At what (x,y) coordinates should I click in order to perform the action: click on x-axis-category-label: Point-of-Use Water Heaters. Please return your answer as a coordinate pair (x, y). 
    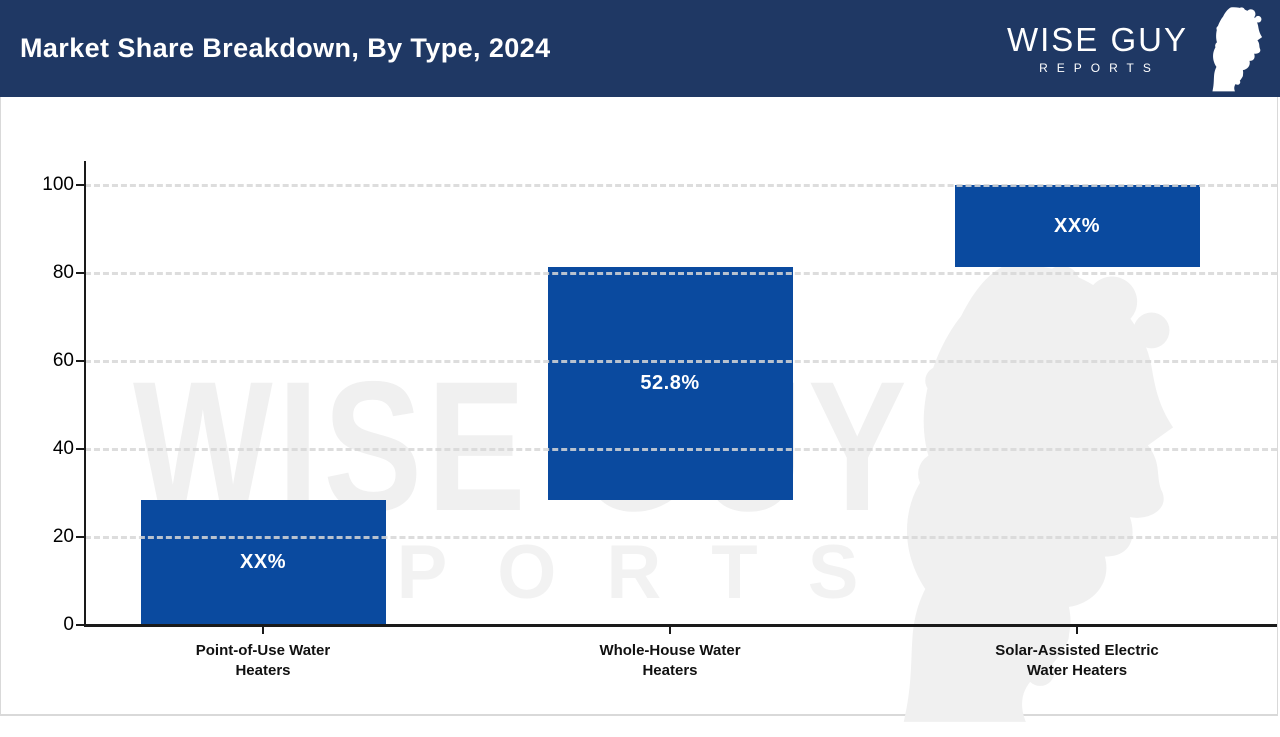
    Looking at the image, I should click on (263, 660).